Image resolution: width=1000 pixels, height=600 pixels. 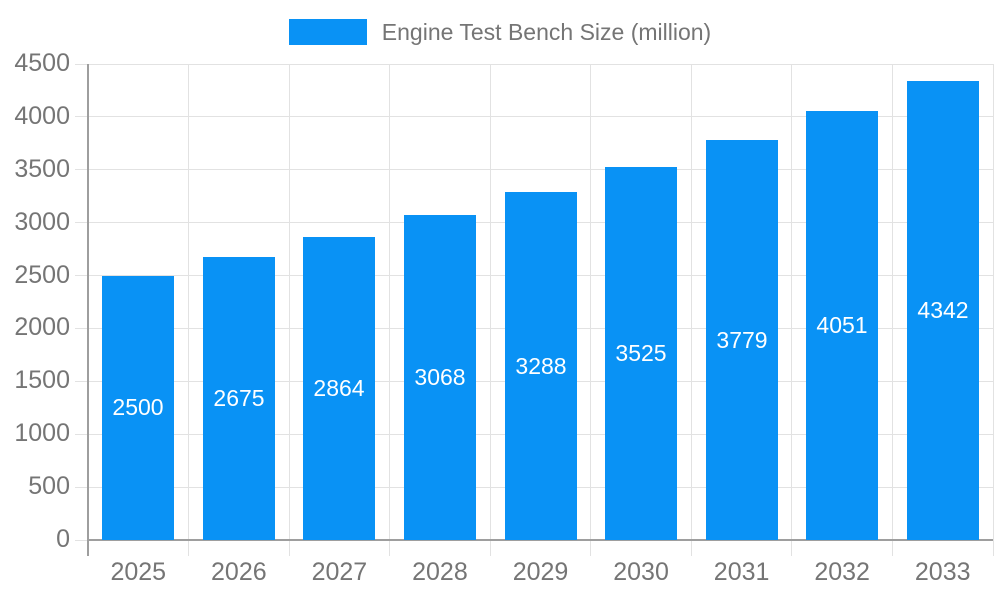 I want to click on x-axis-label: 2033, so click(x=942, y=572).